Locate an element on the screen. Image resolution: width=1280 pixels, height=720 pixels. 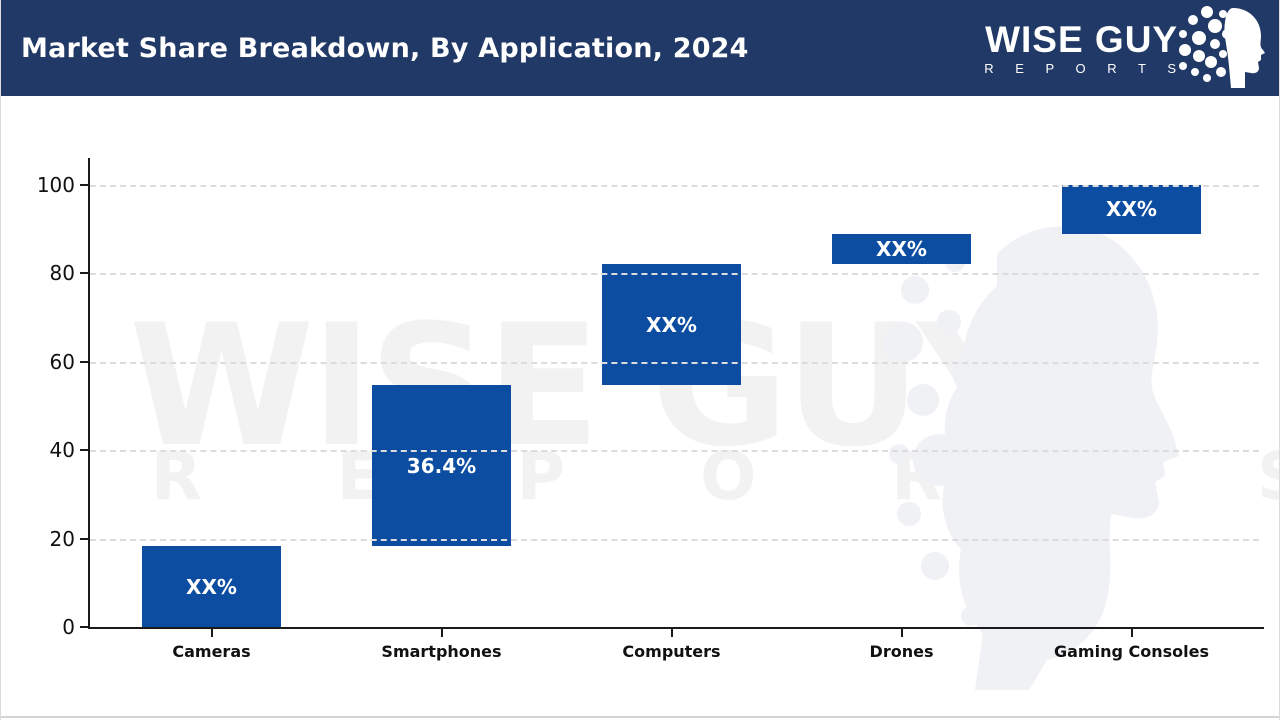
logo-subtitle: R E P O R T S is located at coordinates (1084, 68).